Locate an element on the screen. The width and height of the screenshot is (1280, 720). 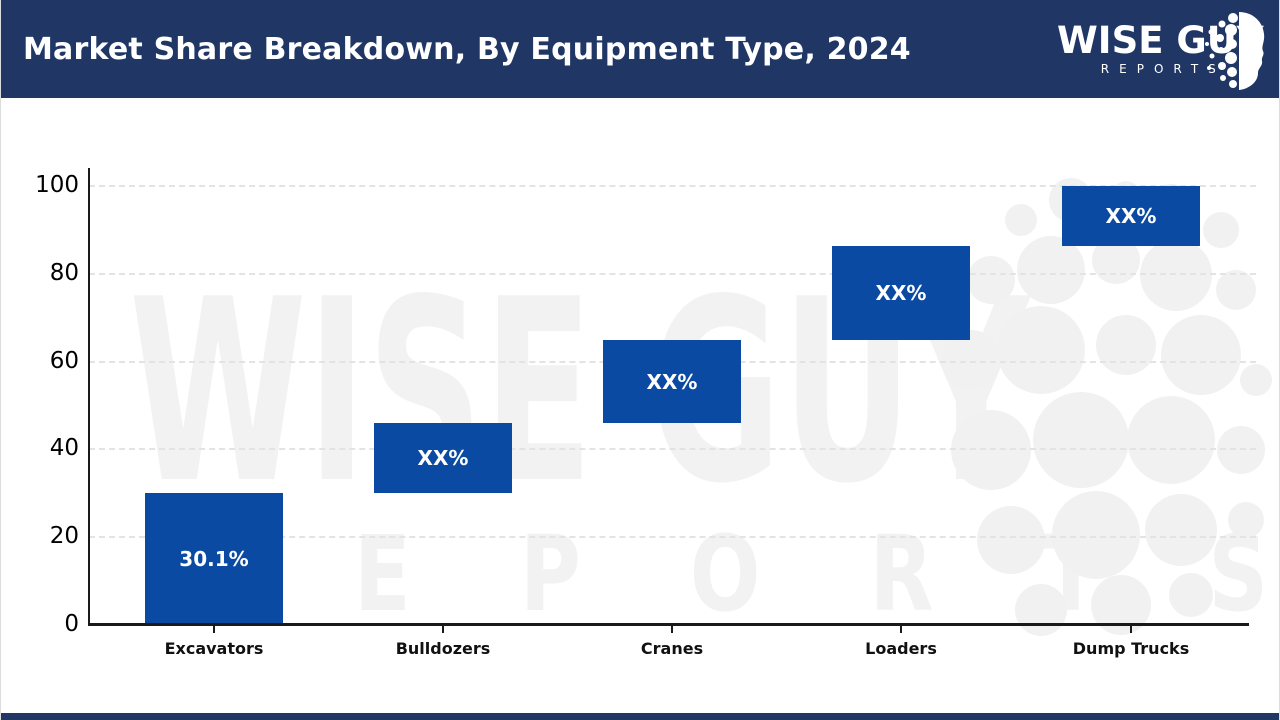
x-axis-line is located at coordinates (668, 624).